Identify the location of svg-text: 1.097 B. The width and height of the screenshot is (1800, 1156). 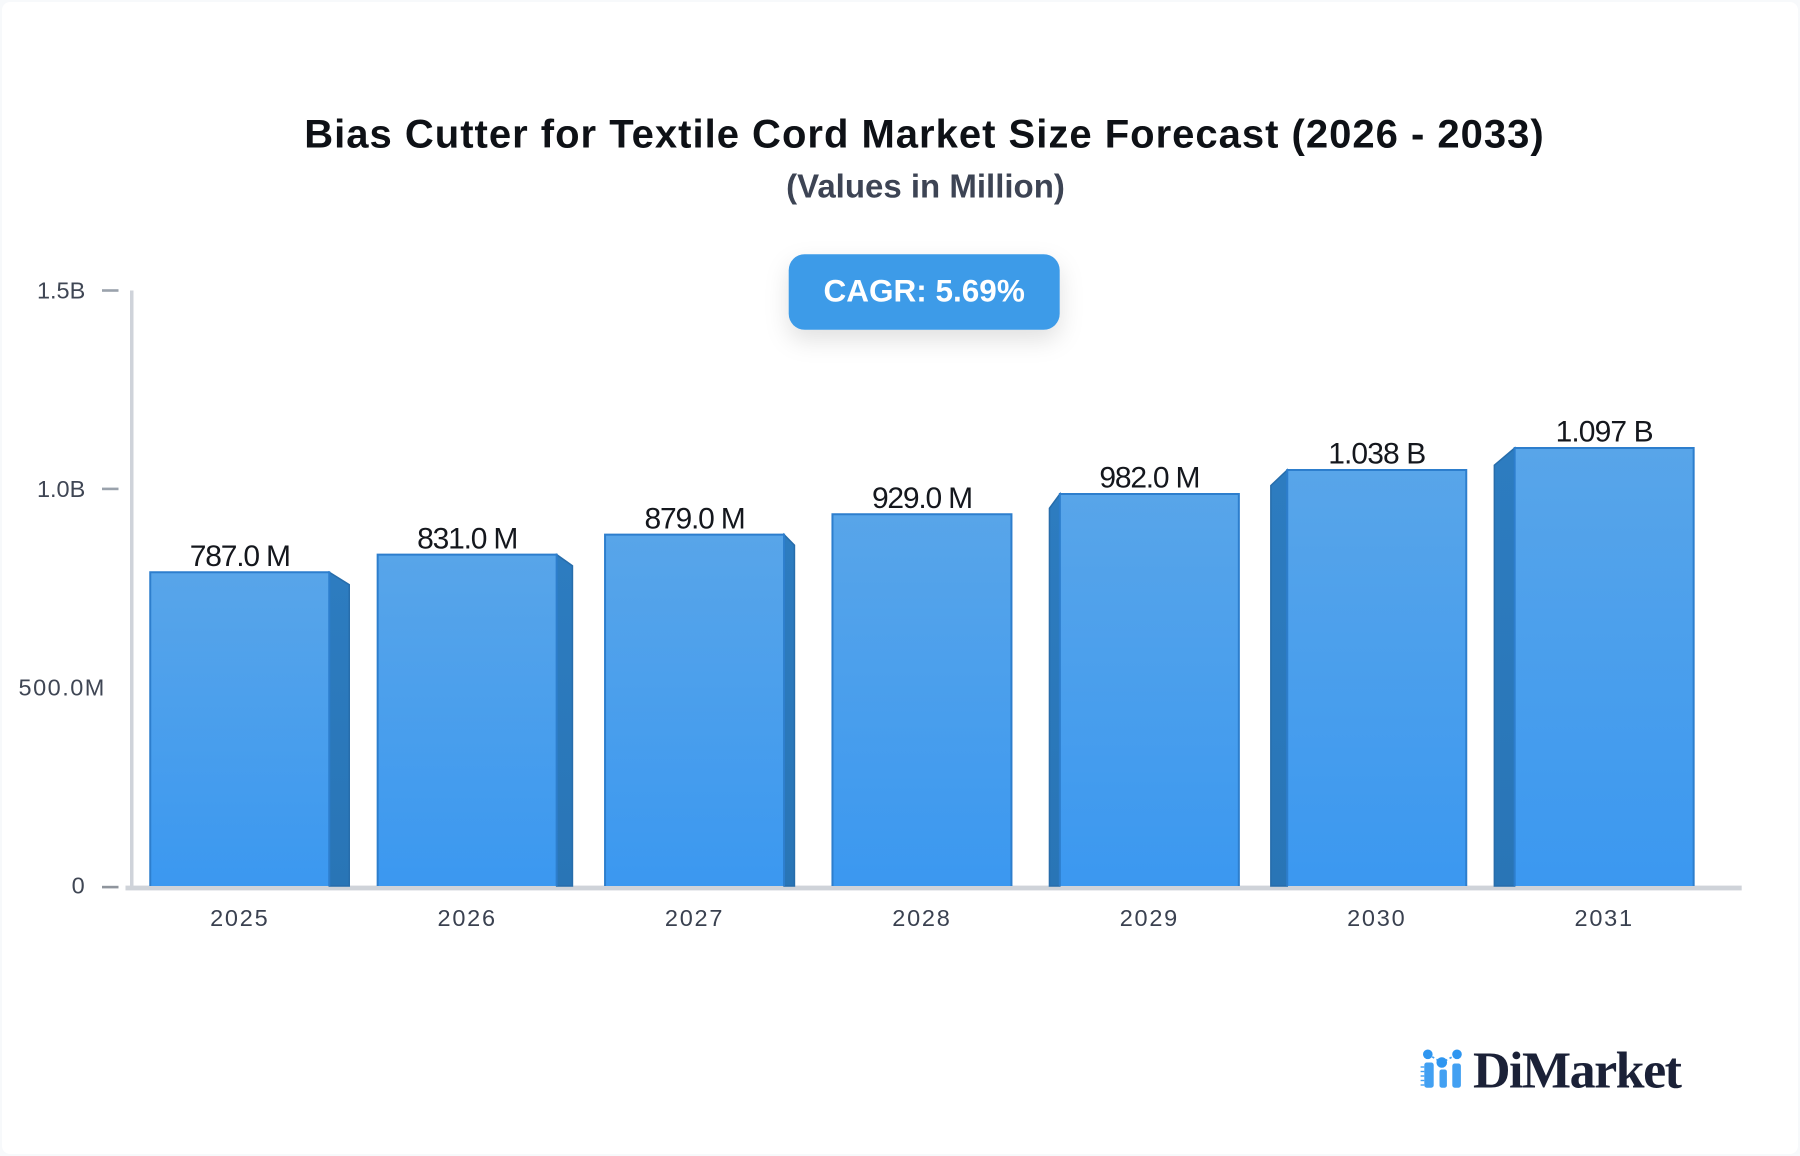
(1604, 432).